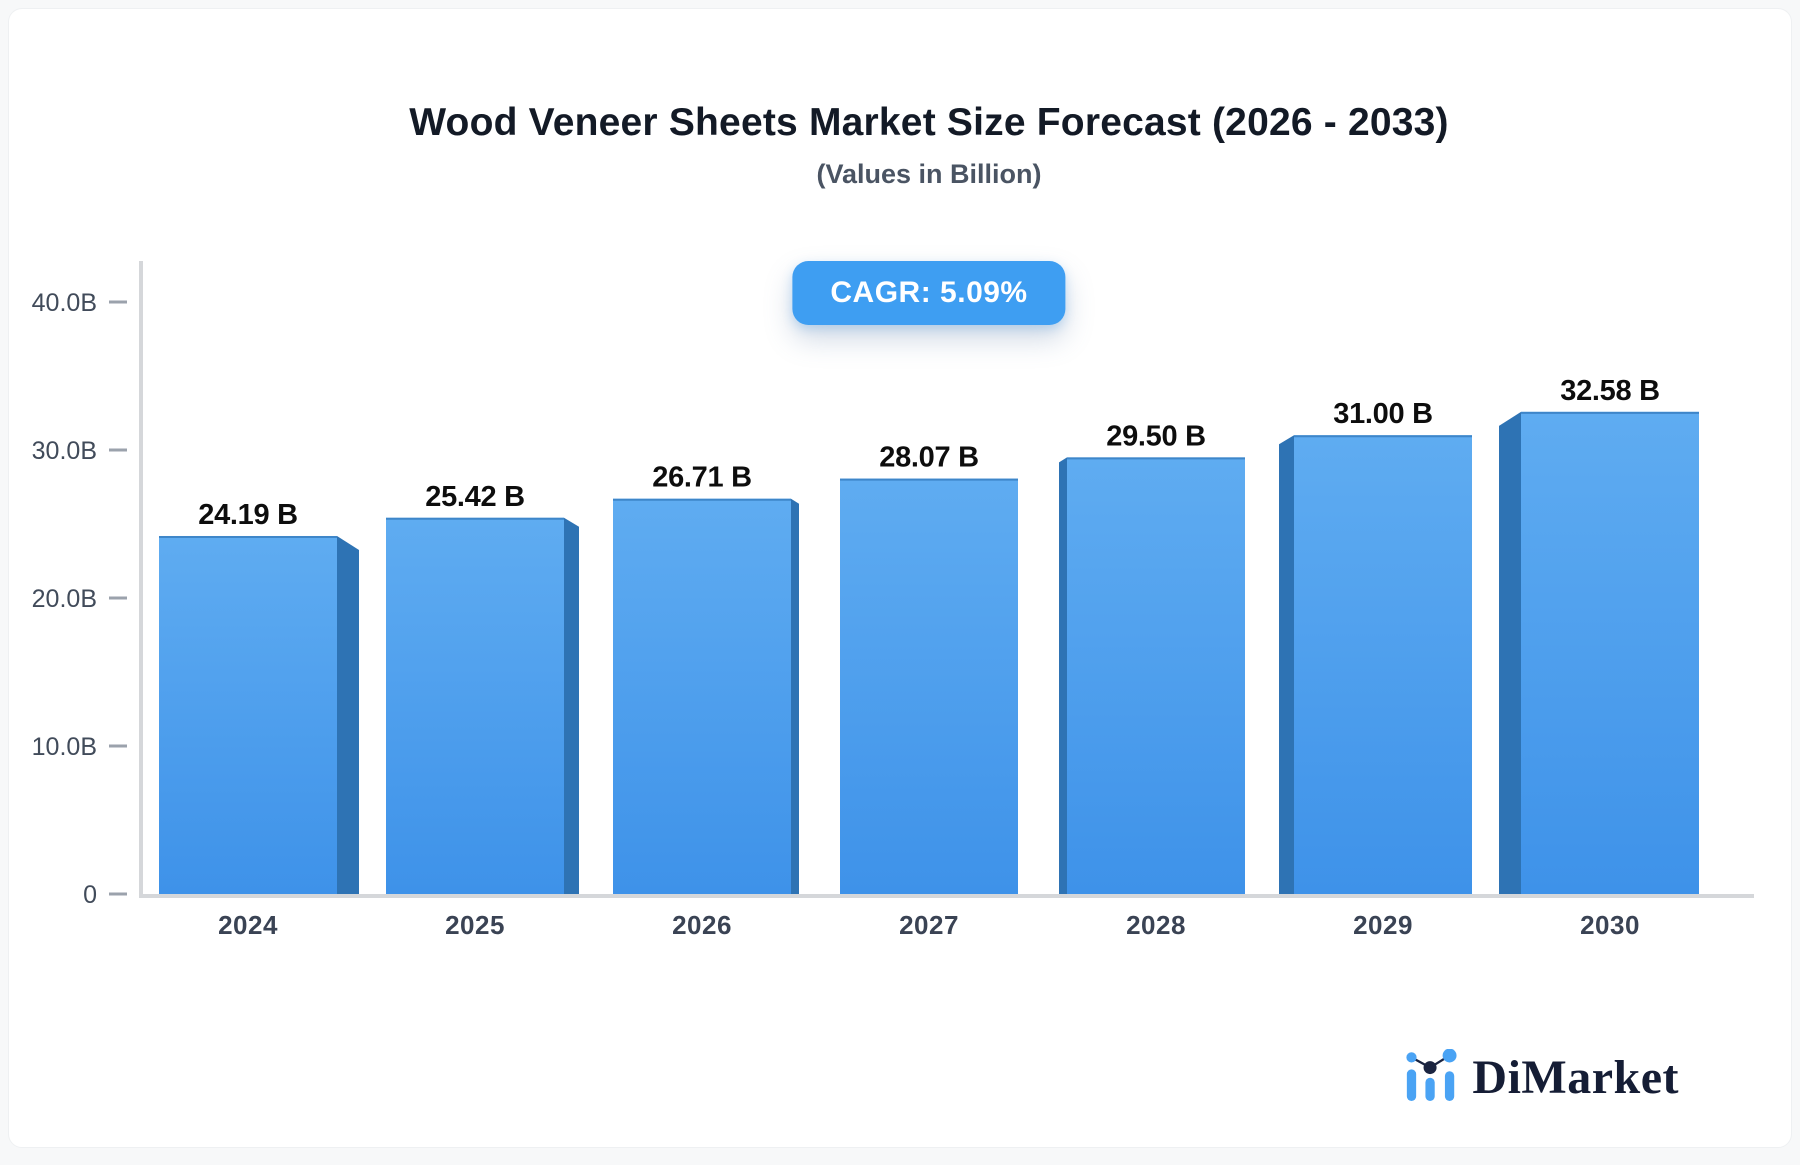  I want to click on bar-value-label: 26.71 B, so click(701, 478).